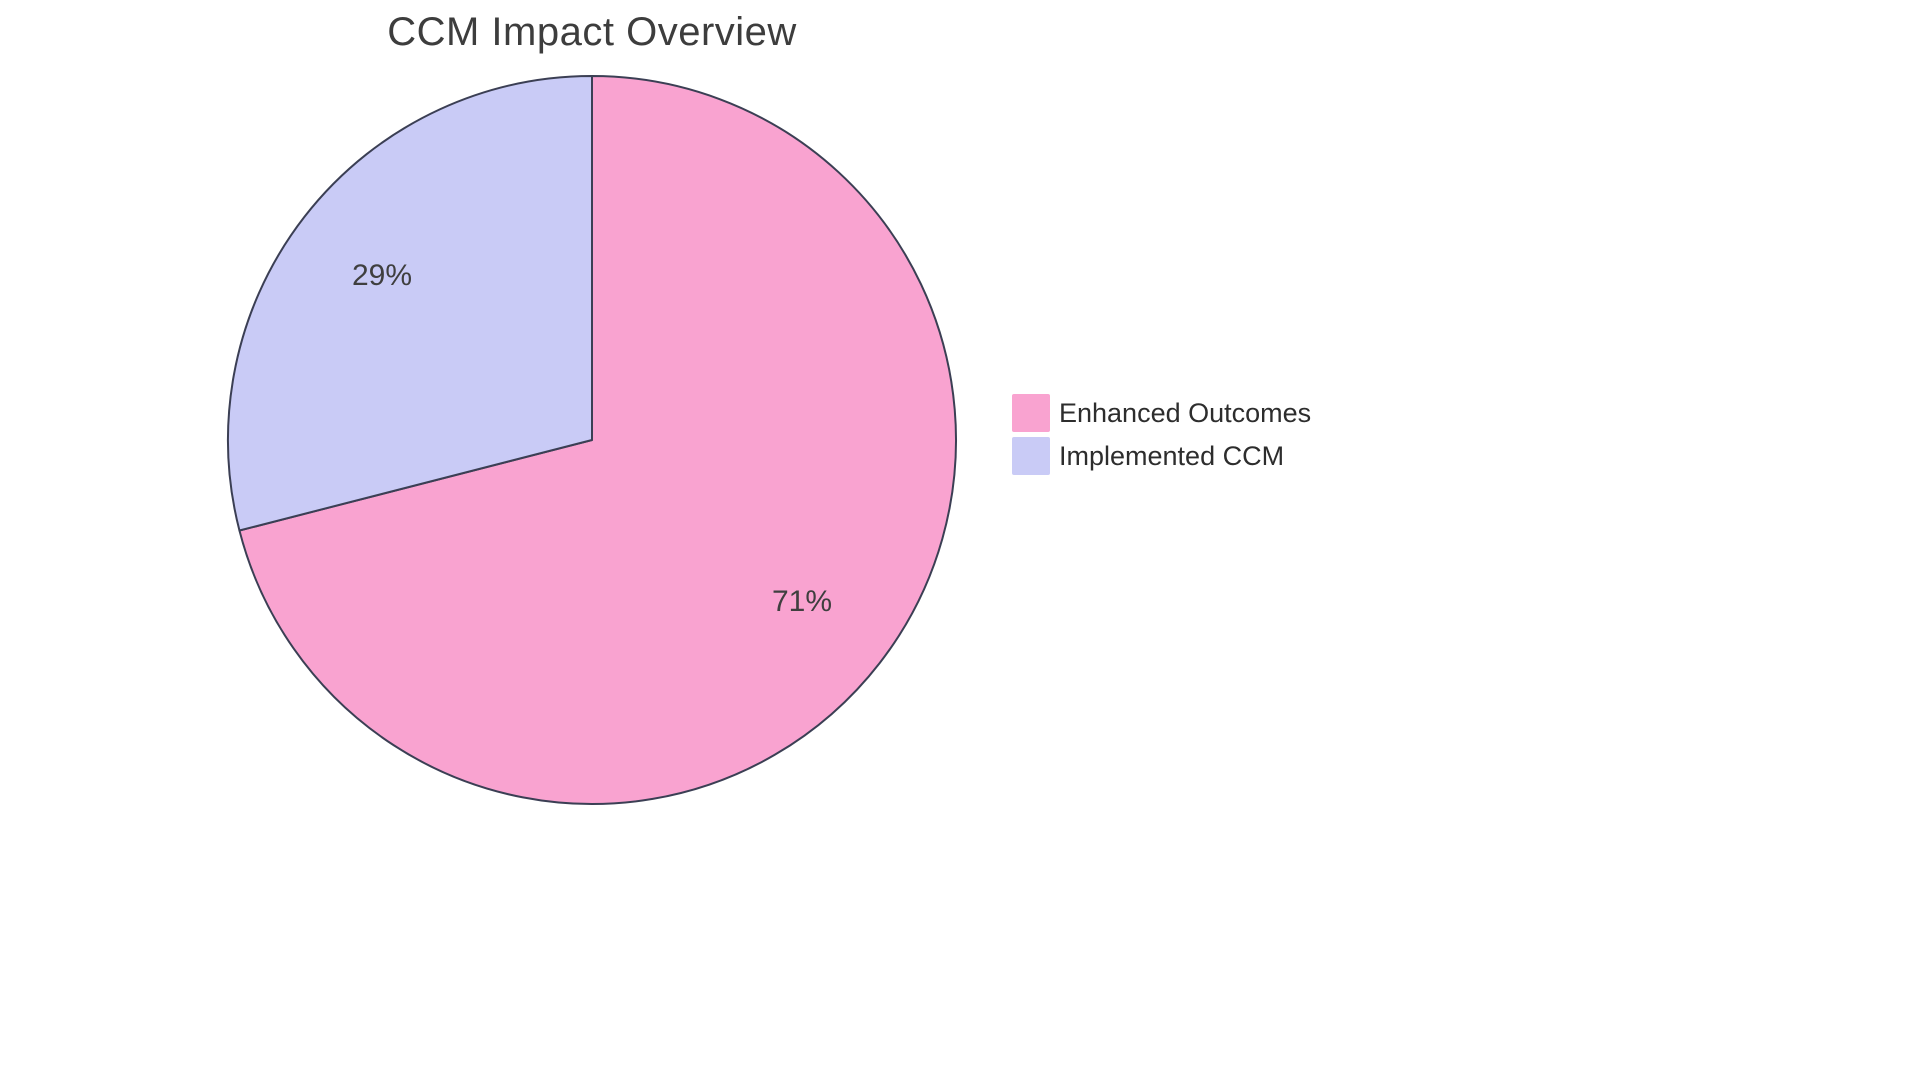 This screenshot has width=1920, height=1083. Describe the element at coordinates (1185, 412) in the screenshot. I see `legend-label: Enhanced Outcomes` at that location.